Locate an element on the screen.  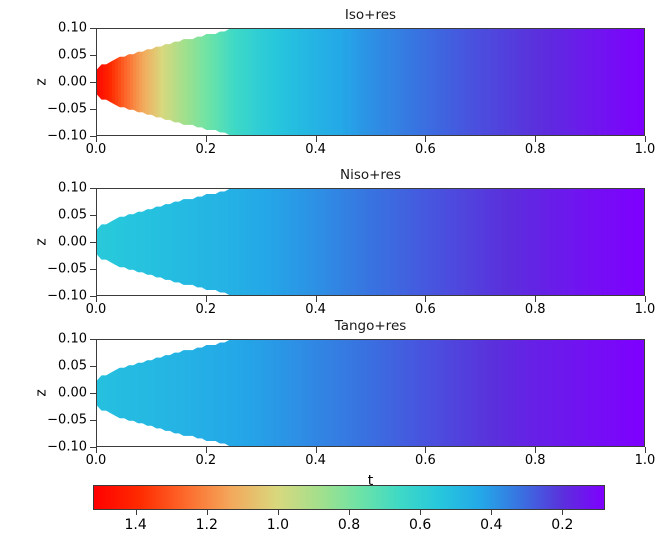
colorbar-ticklabel: 0.6 is located at coordinates (420, 525).